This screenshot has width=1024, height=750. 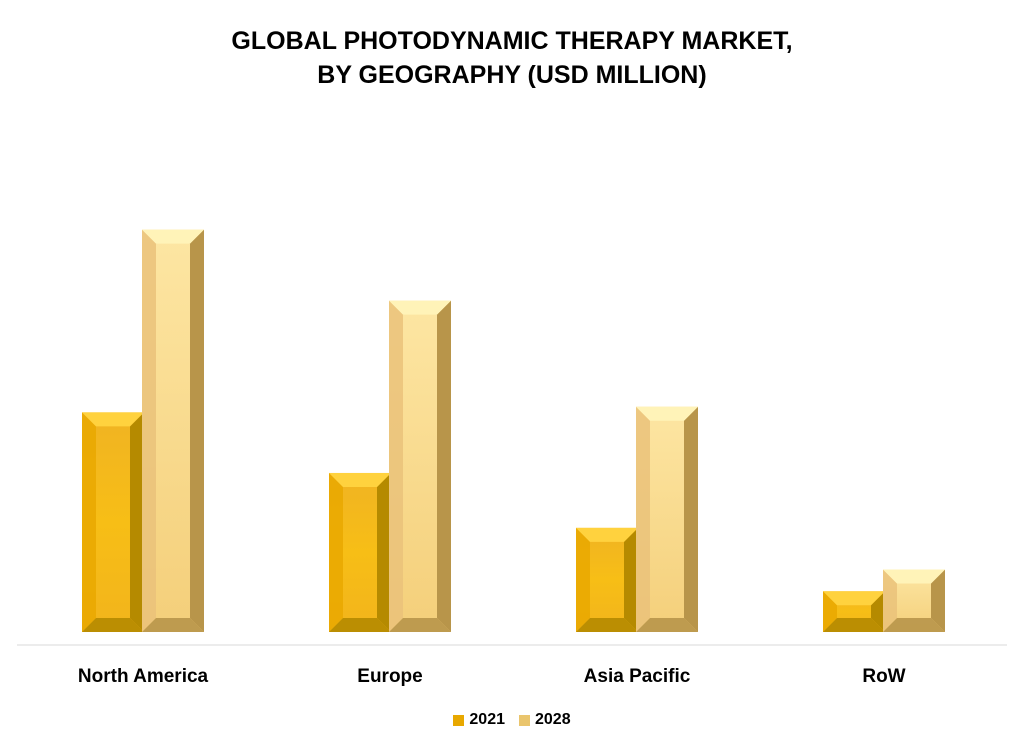 I want to click on legend-item-2028: 2028, so click(x=545, y=720).